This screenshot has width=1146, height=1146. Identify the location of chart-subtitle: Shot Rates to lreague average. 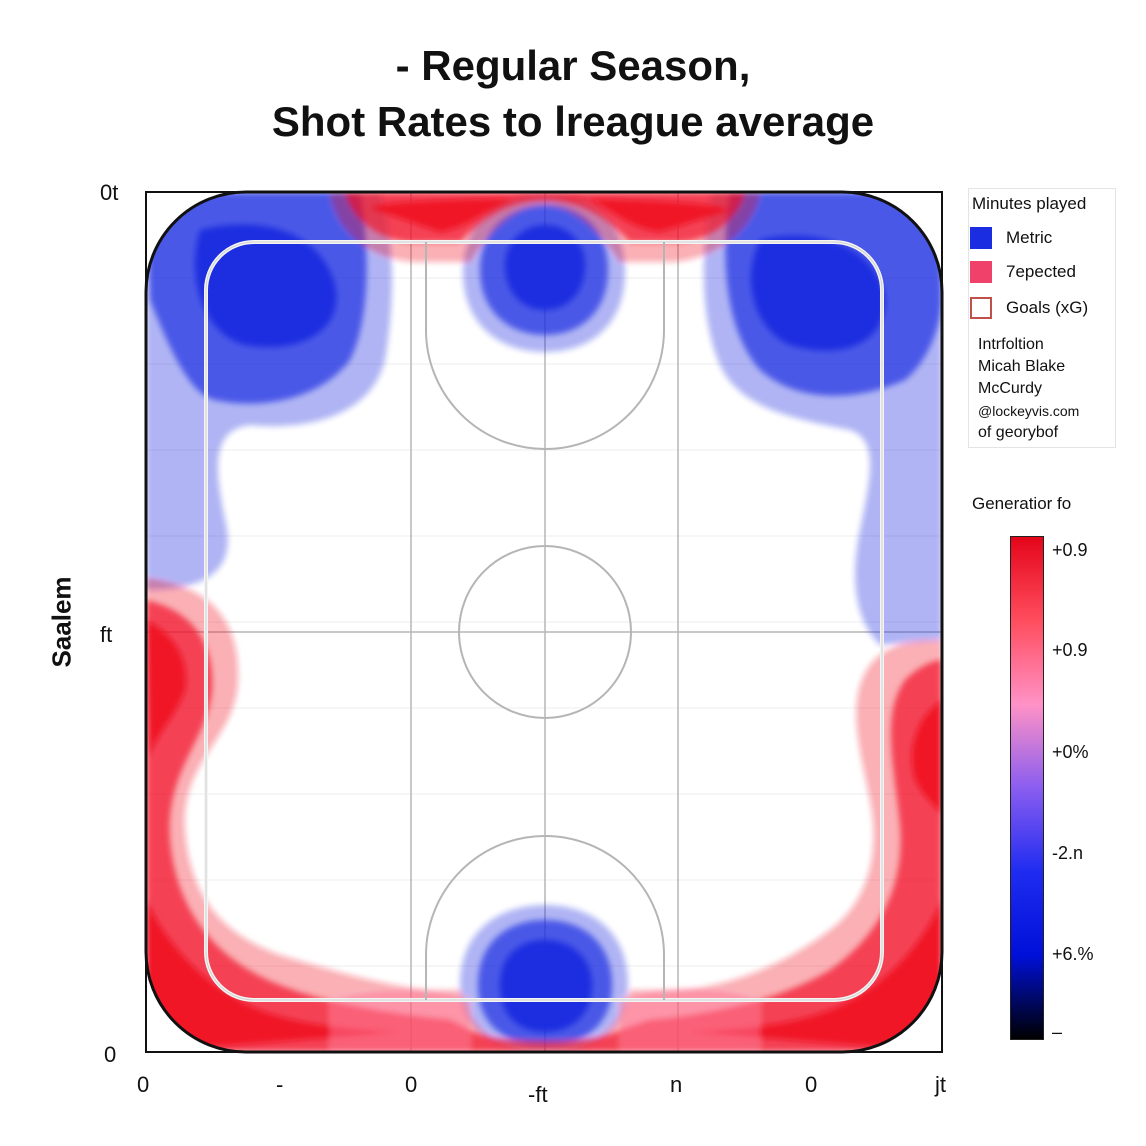
(573, 121).